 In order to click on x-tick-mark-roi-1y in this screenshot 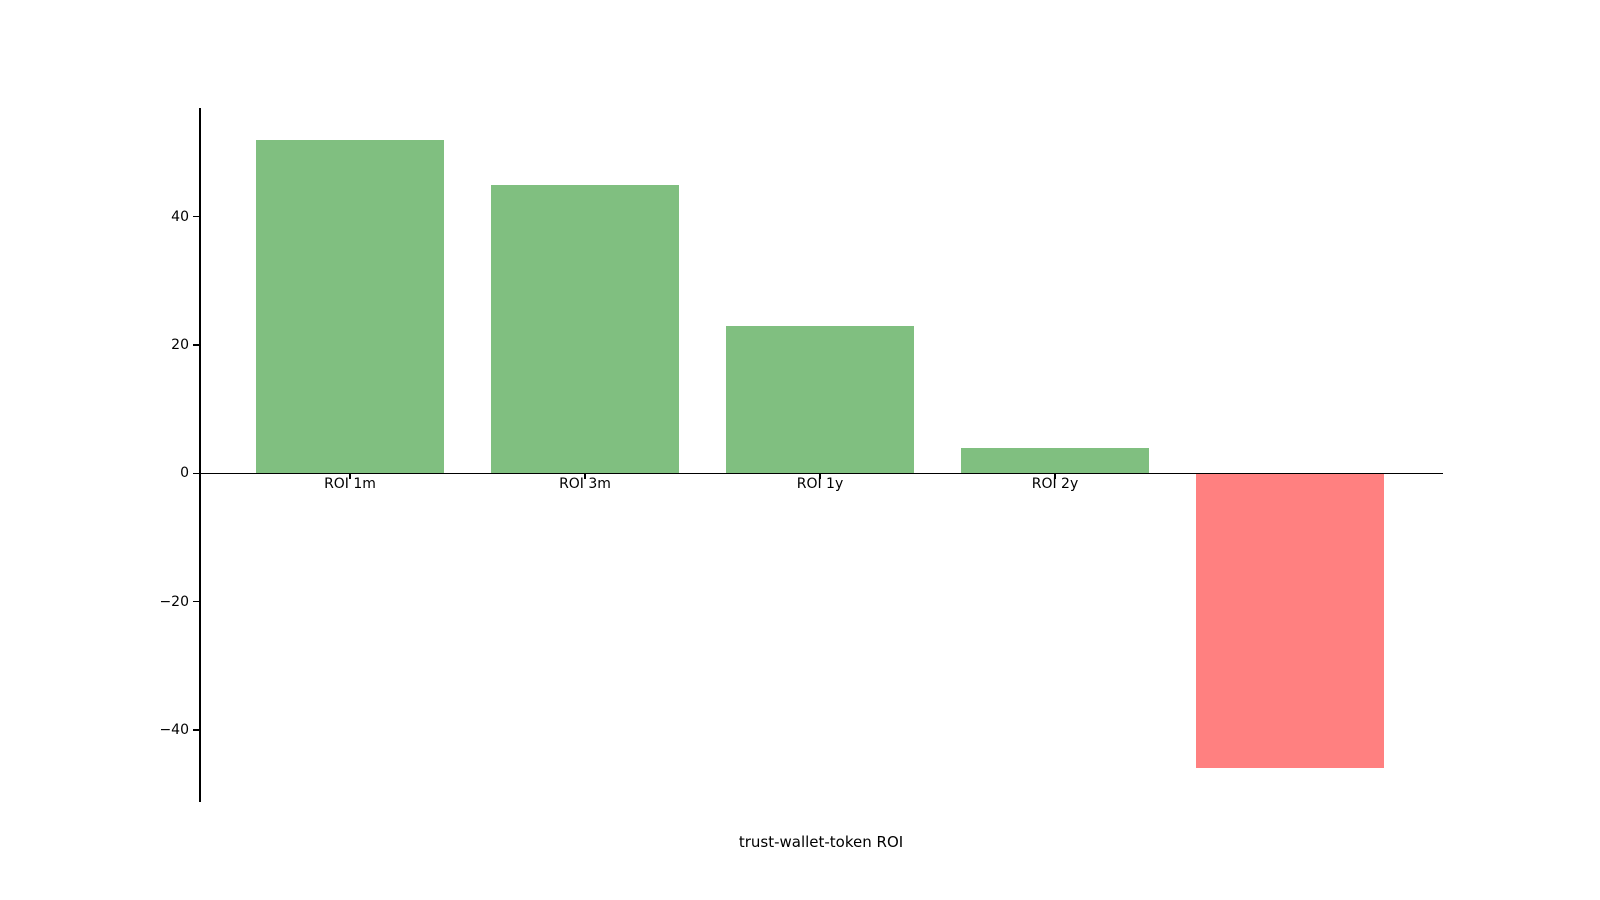, I will do `click(820, 476)`.